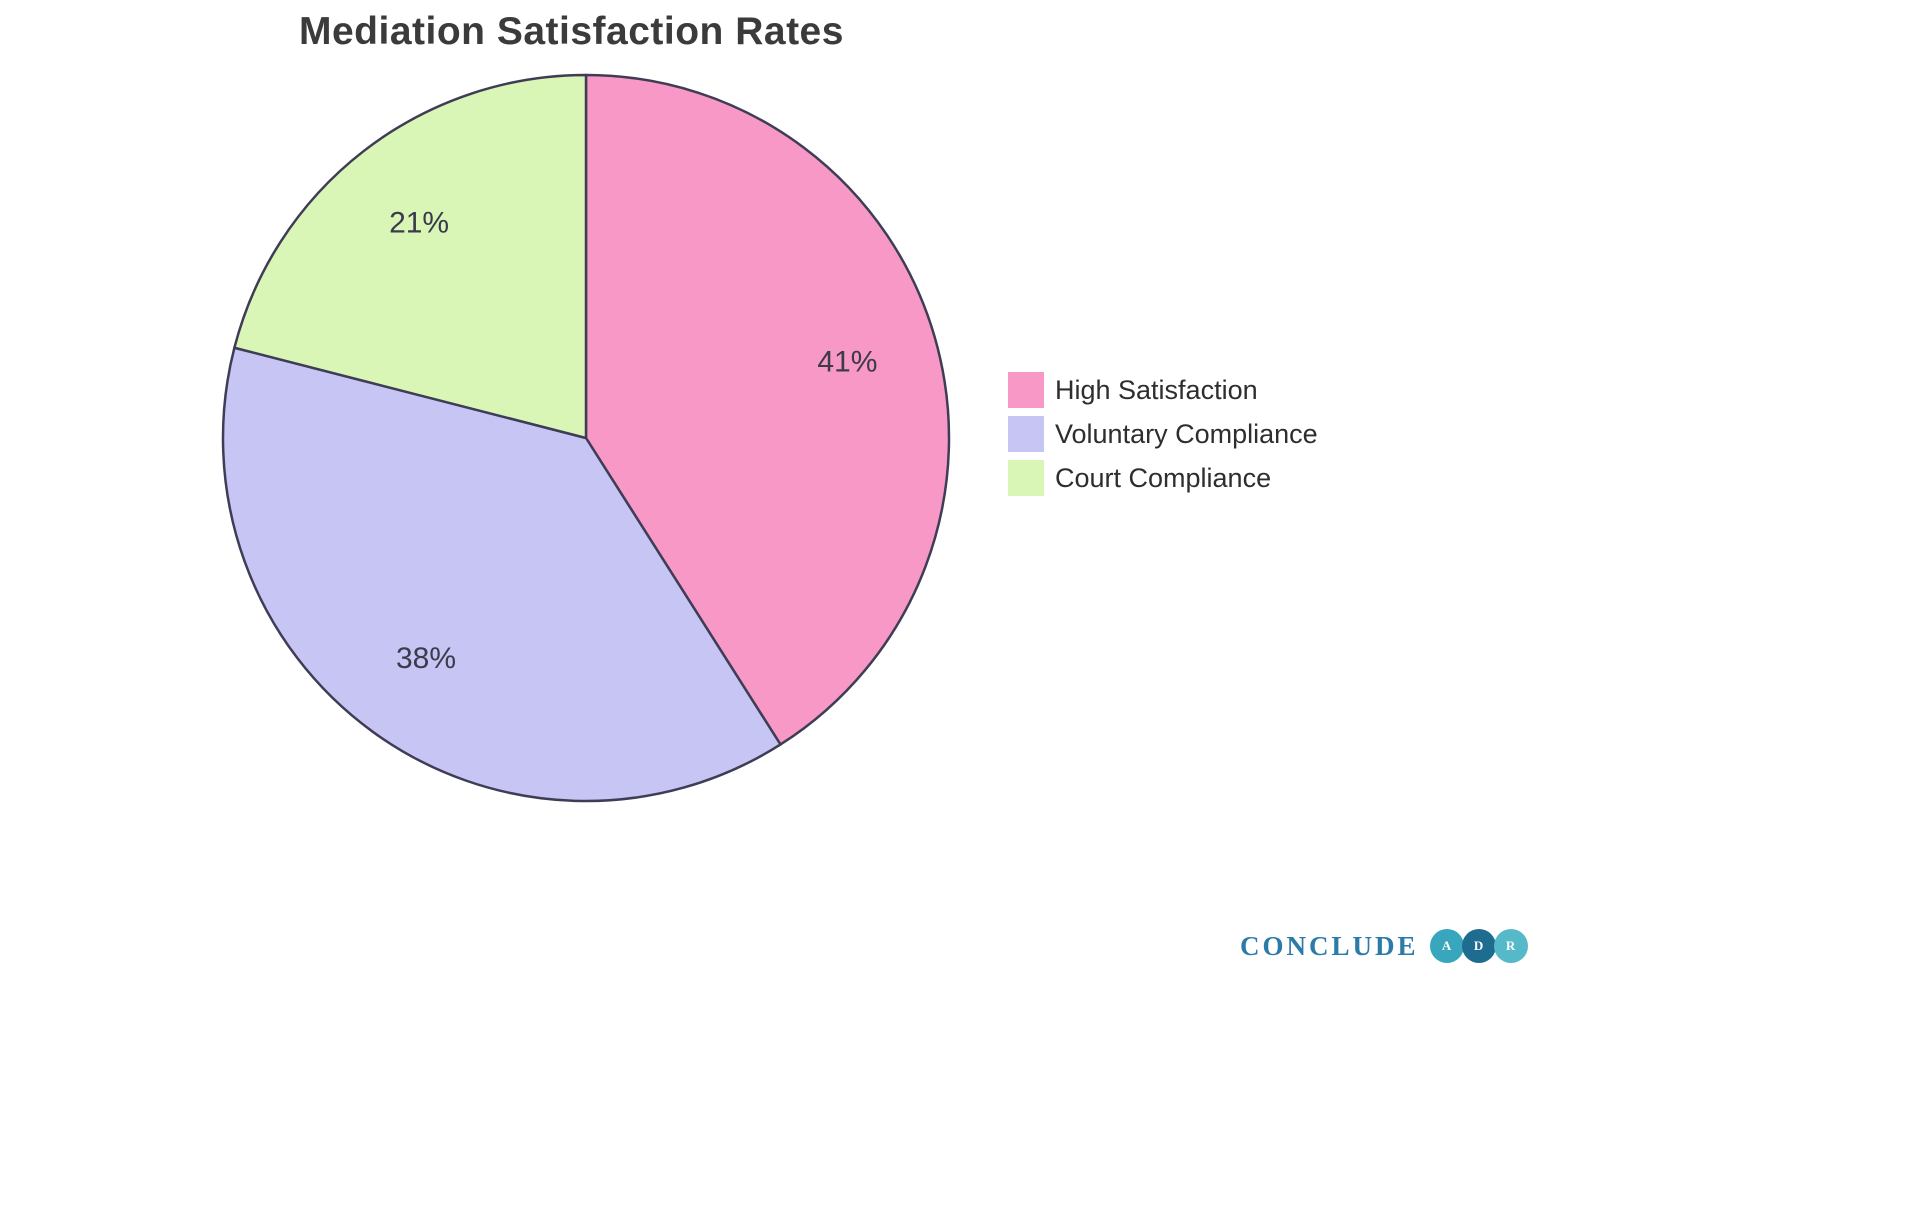  What do you see at coordinates (1478, 946) in the screenshot?
I see `brand-badge-d-icon: D` at bounding box center [1478, 946].